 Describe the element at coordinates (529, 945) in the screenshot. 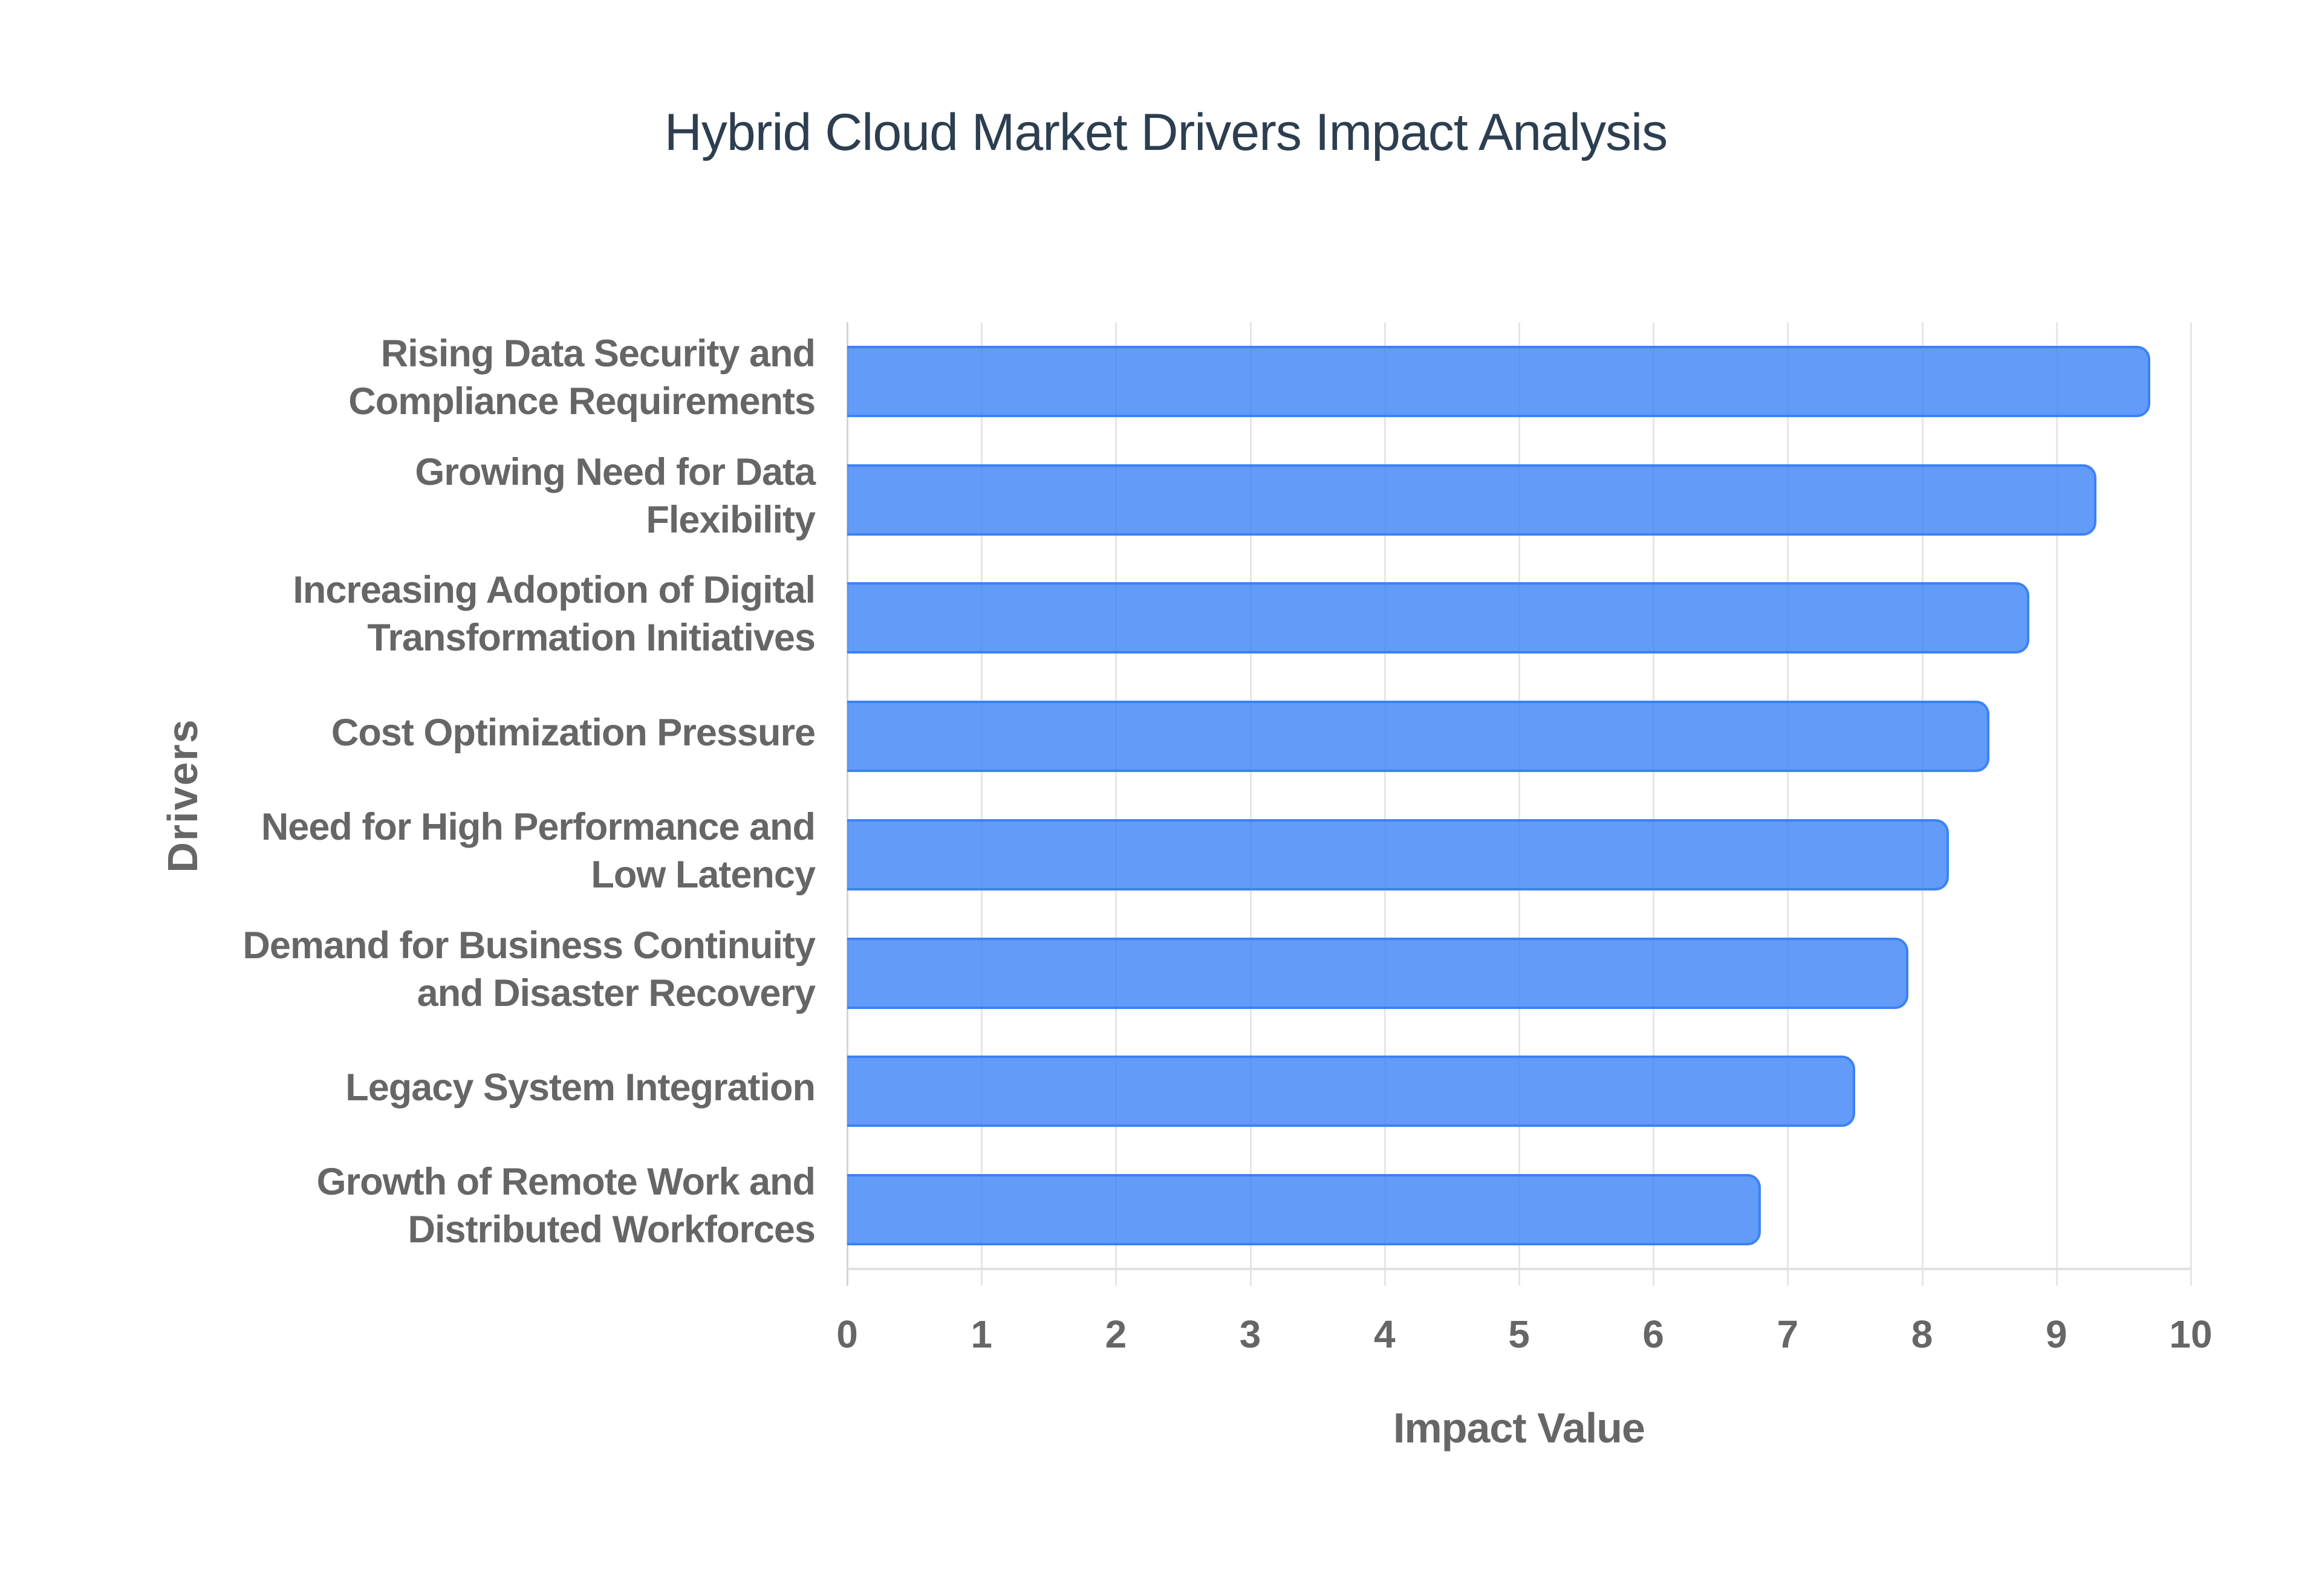

I see `category-label-line: Demand for Business Continuity` at that location.